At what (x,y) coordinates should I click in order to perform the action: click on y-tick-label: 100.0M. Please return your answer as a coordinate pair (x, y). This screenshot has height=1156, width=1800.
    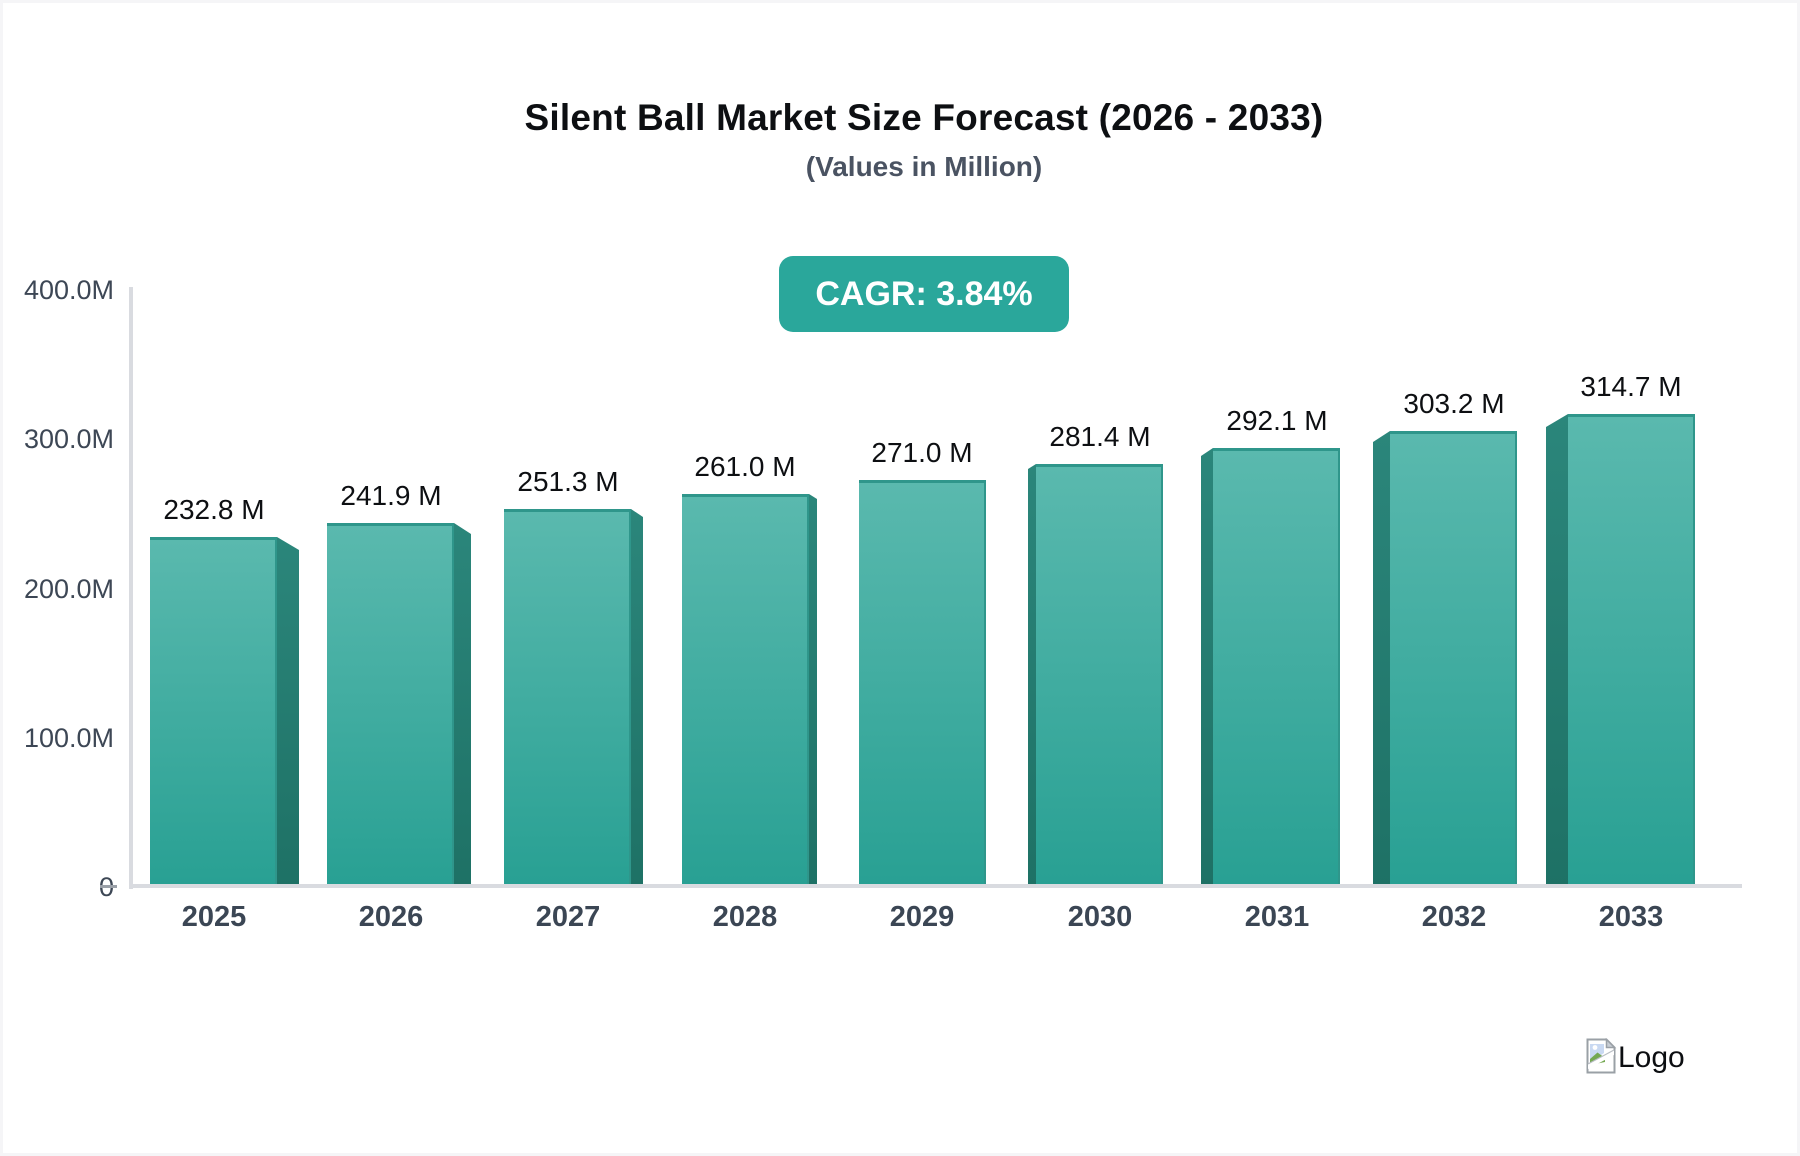
    Looking at the image, I should click on (68, 738).